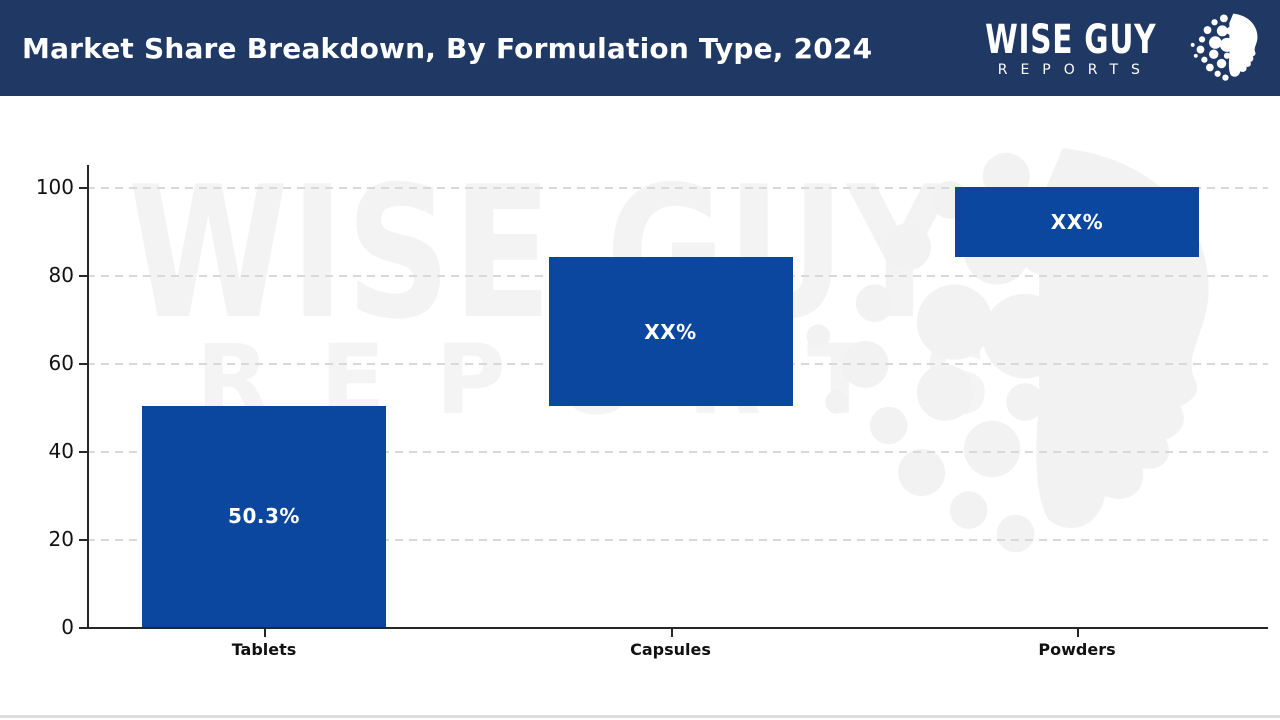 The height and width of the screenshot is (720, 1280). What do you see at coordinates (640, 716) in the screenshot?
I see `bottom-divider` at bounding box center [640, 716].